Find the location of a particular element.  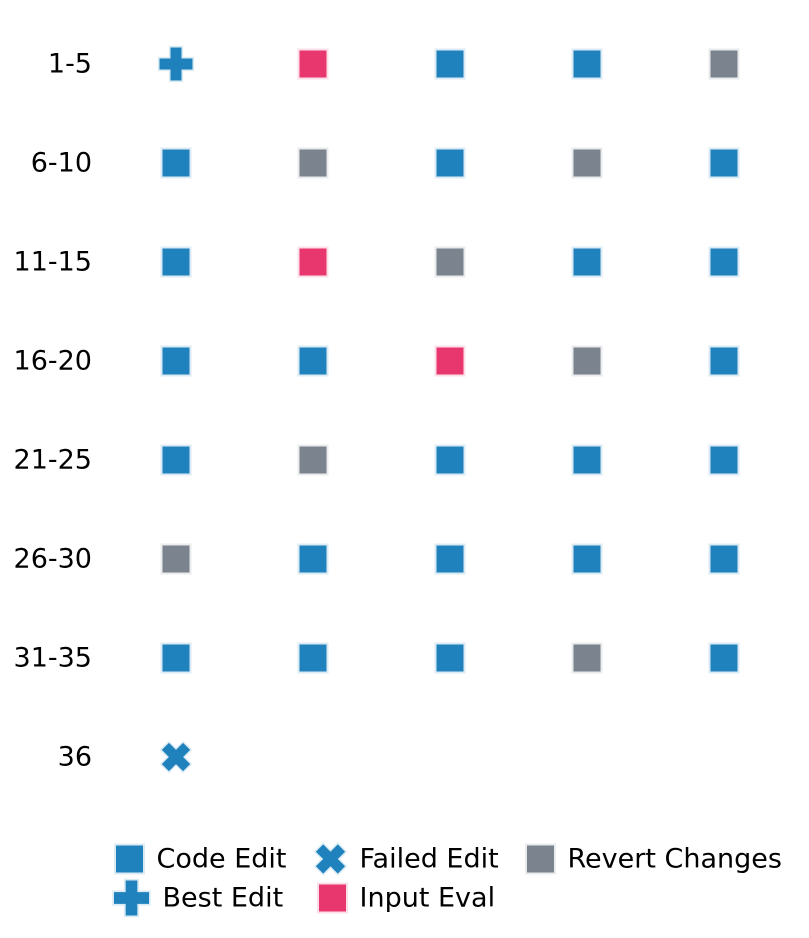

grid-marker-1-5-col3 is located at coordinates (450, 64).